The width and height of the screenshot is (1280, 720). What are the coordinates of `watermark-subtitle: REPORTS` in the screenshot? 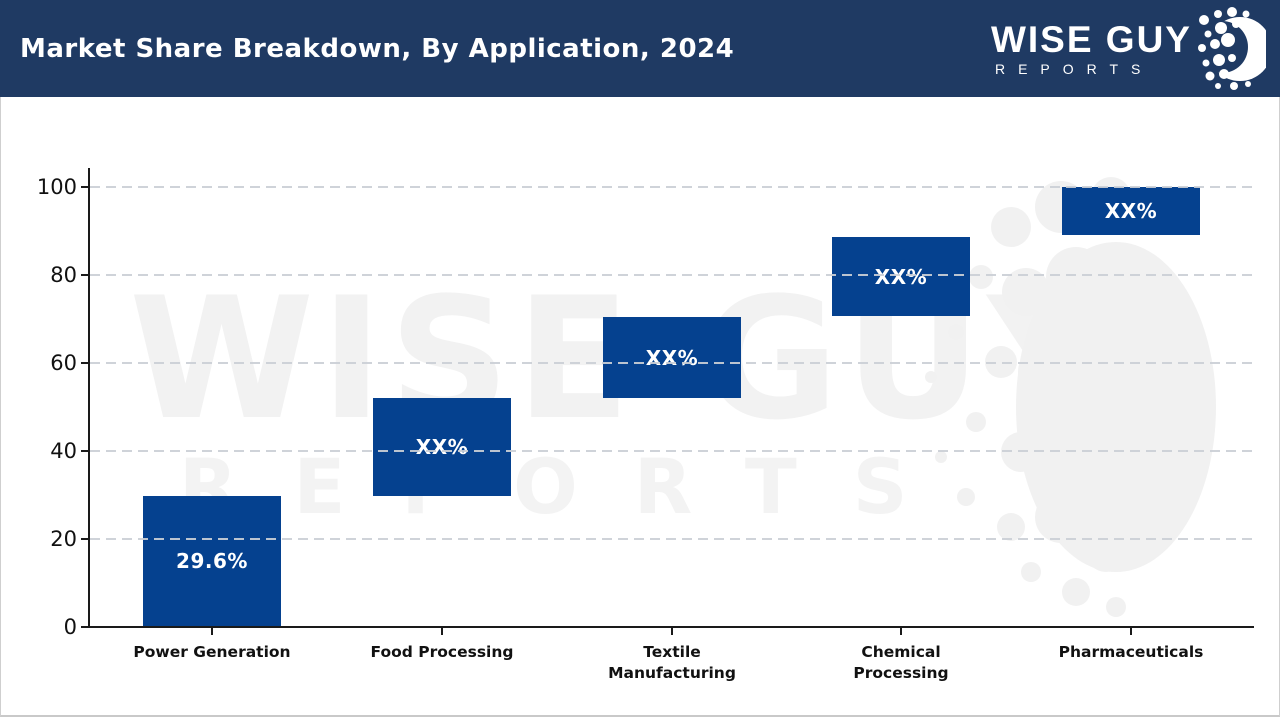 It's located at (571, 486).